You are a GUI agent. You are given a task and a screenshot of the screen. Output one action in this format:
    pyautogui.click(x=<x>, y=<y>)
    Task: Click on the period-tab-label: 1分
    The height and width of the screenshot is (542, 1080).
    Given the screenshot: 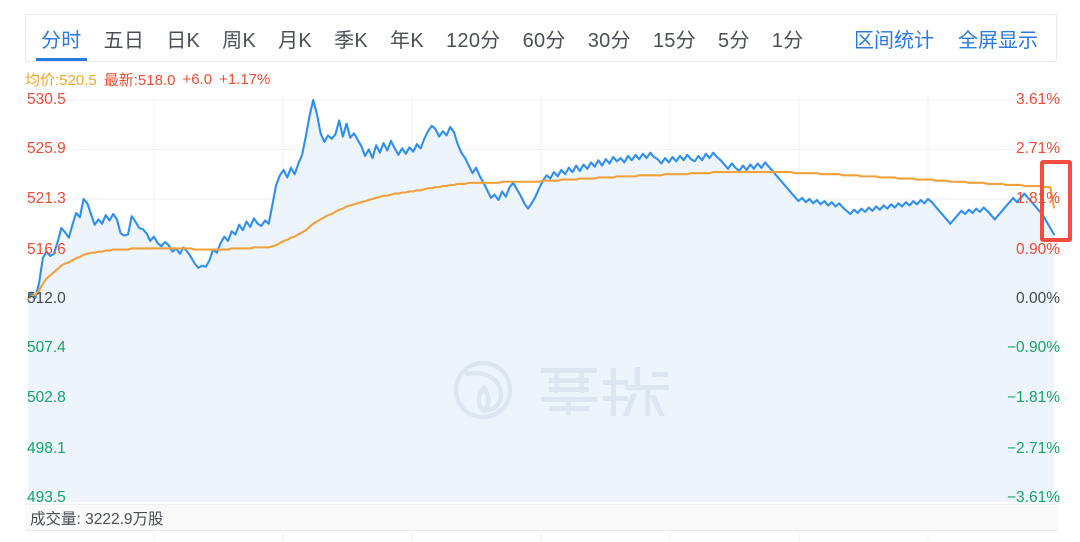 What is the action you would take?
    pyautogui.click(x=787, y=40)
    